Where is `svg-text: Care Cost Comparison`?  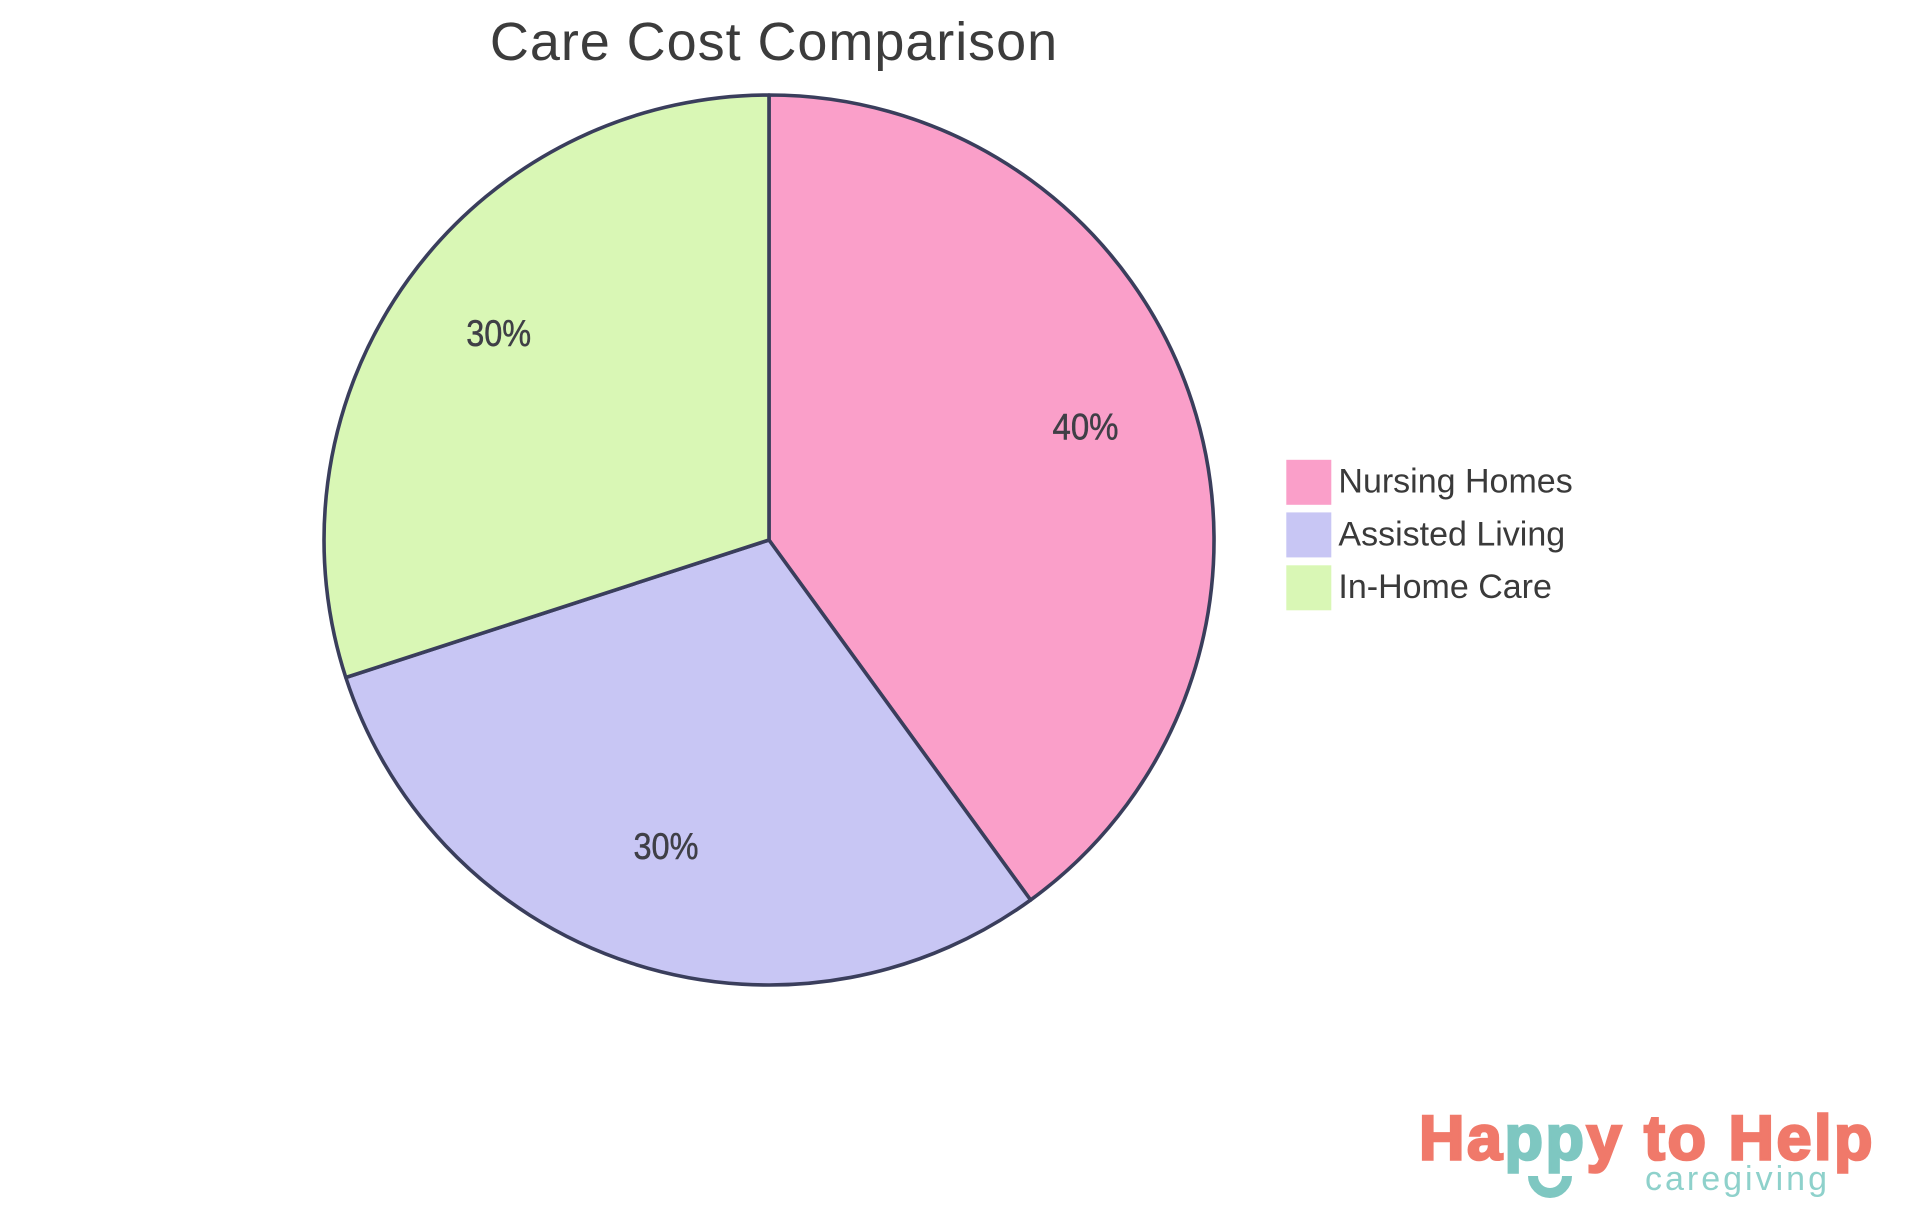
svg-text: Care Cost Comparison is located at coordinates (774, 42).